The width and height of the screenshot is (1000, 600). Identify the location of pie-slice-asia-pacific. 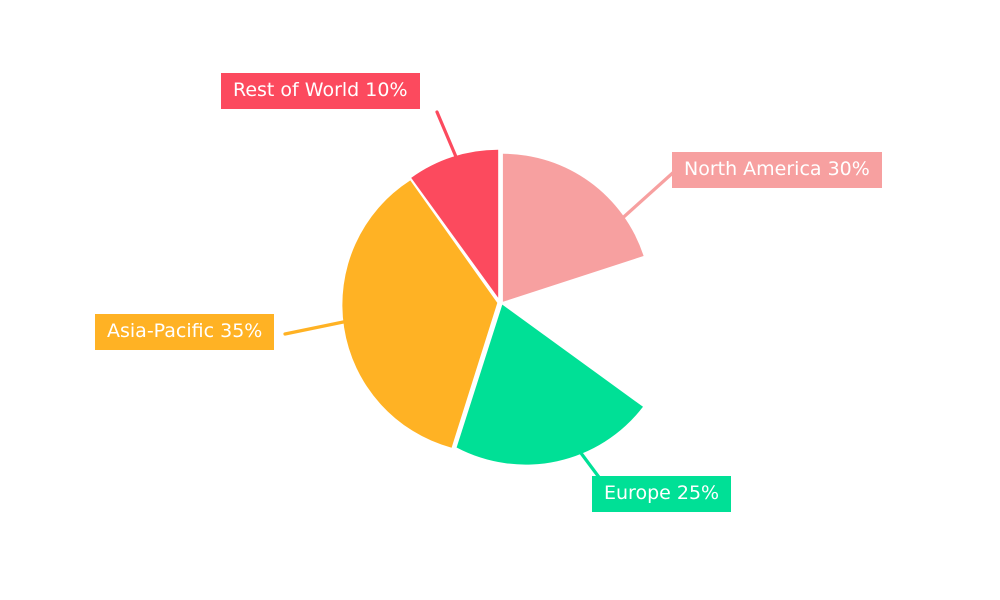
(420, 314).